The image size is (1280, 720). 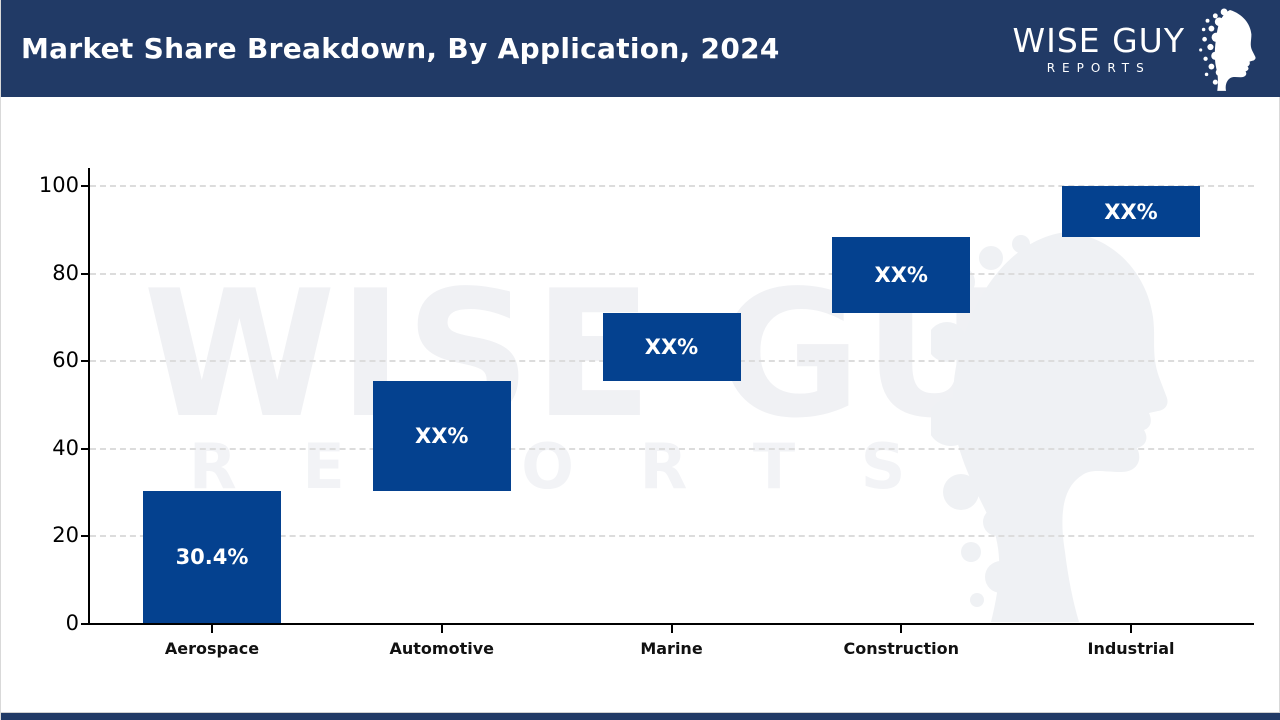 I want to click on logo-text: WISE GUY REPORTS, so click(x=1098, y=48).